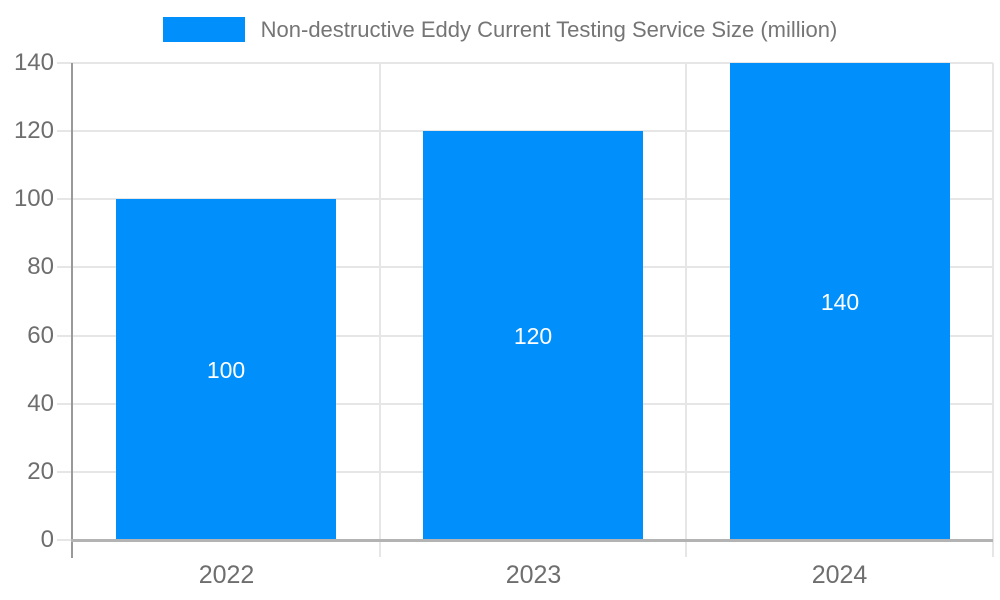  What do you see at coordinates (226, 575) in the screenshot?
I see `x-tick-label: 2022` at bounding box center [226, 575].